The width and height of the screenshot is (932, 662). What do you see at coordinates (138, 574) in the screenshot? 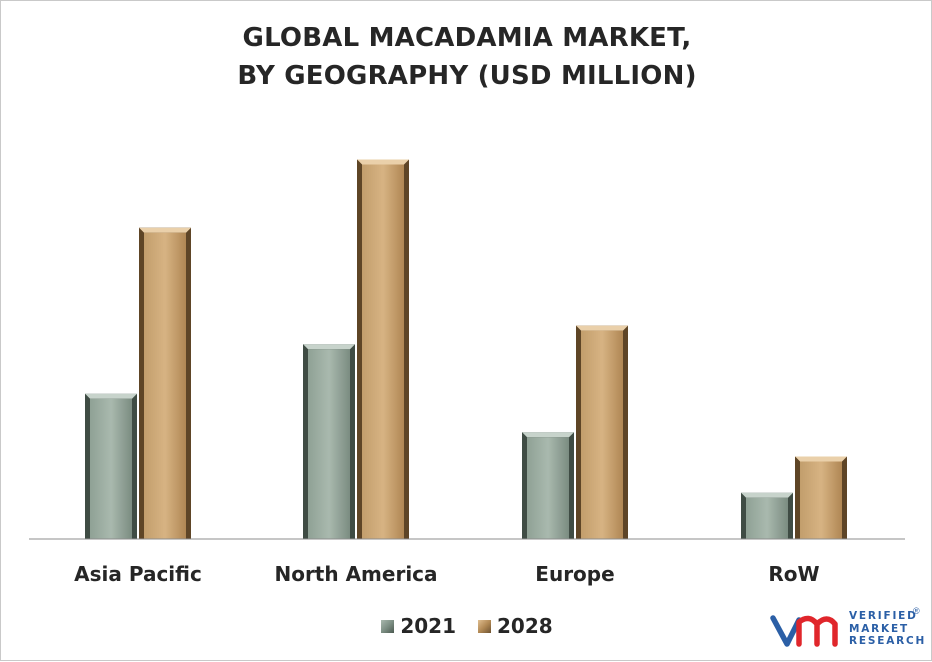
I see `category-label: Asia Pacific` at bounding box center [138, 574].